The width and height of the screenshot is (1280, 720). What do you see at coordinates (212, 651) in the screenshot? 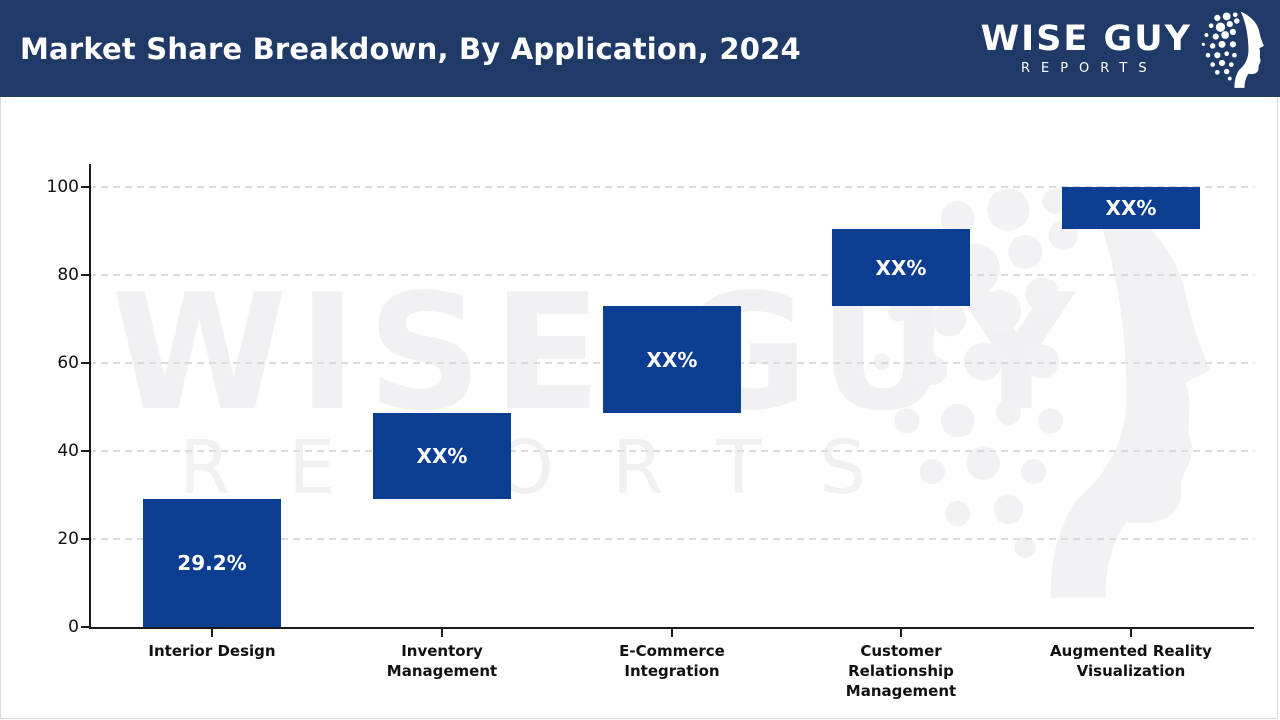
I see `x-tick-label: Interior Design` at bounding box center [212, 651].